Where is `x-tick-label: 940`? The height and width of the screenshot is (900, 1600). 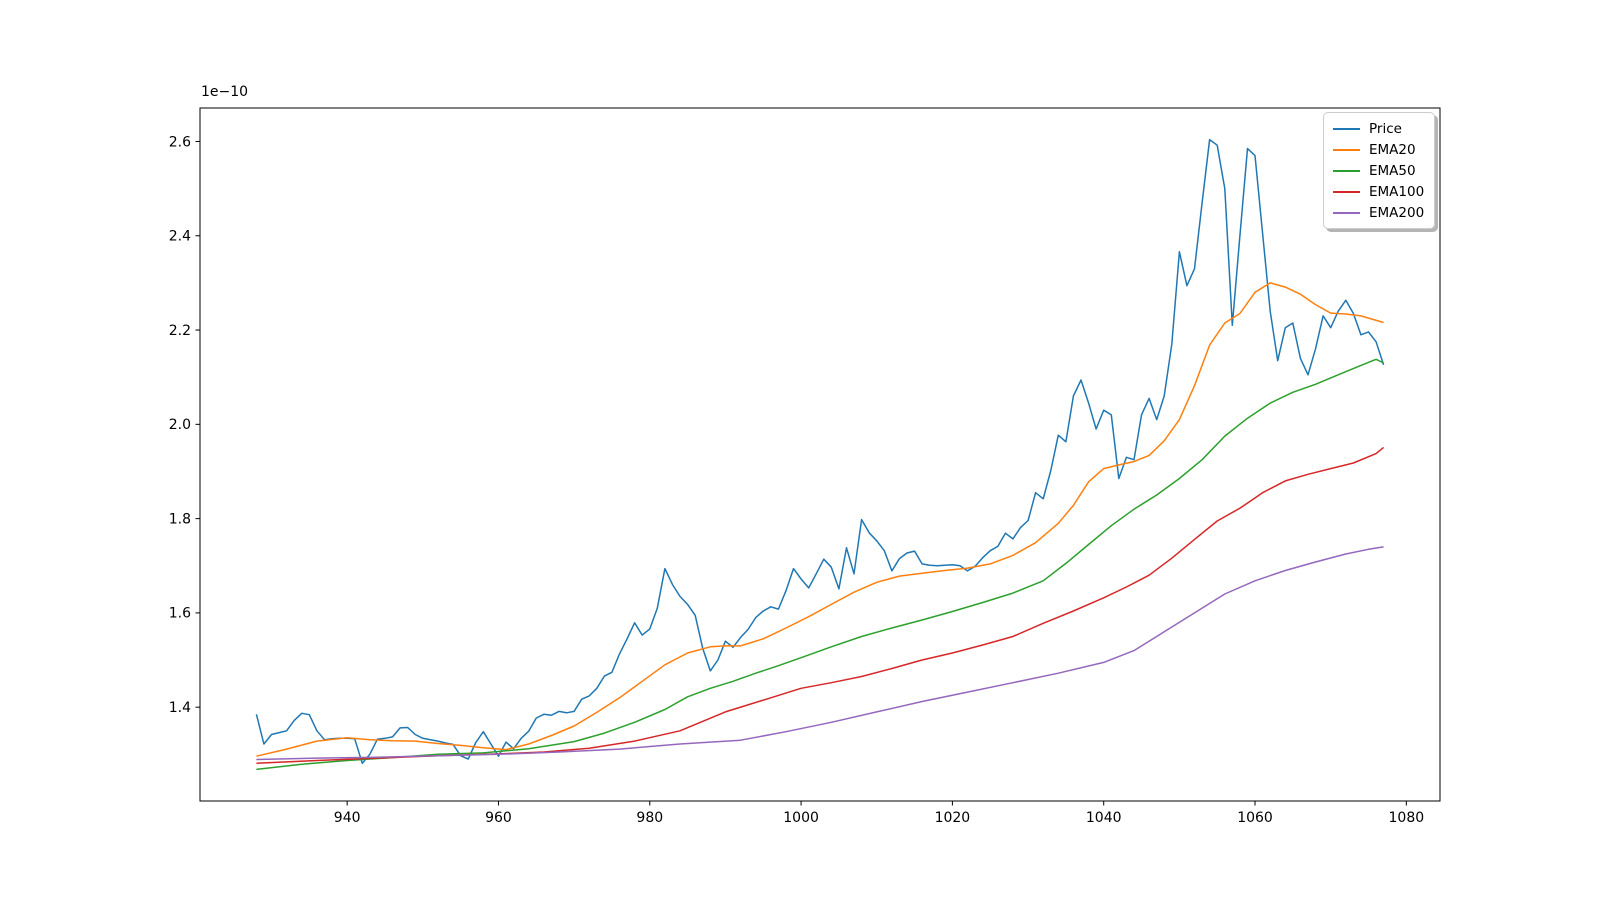
x-tick-label: 940 is located at coordinates (347, 818).